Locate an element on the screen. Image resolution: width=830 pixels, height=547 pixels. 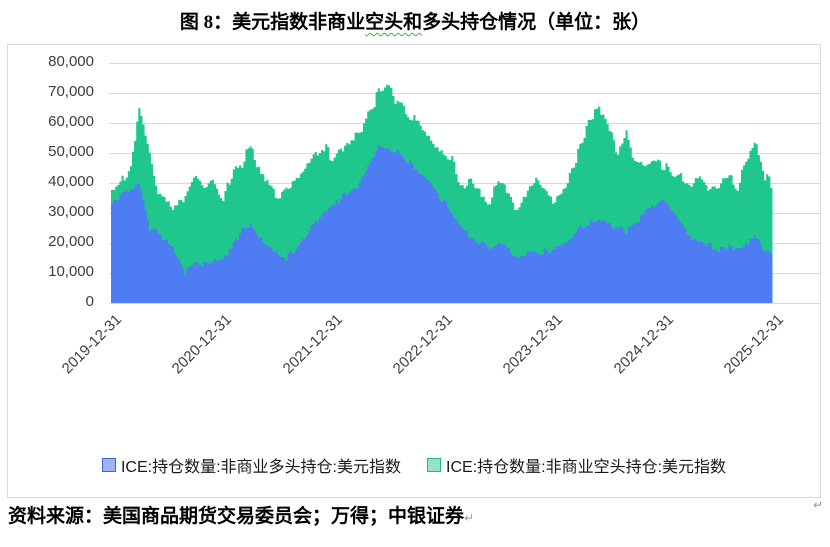
x-axis-label: 2025-12-31 is located at coordinates (754, 344).